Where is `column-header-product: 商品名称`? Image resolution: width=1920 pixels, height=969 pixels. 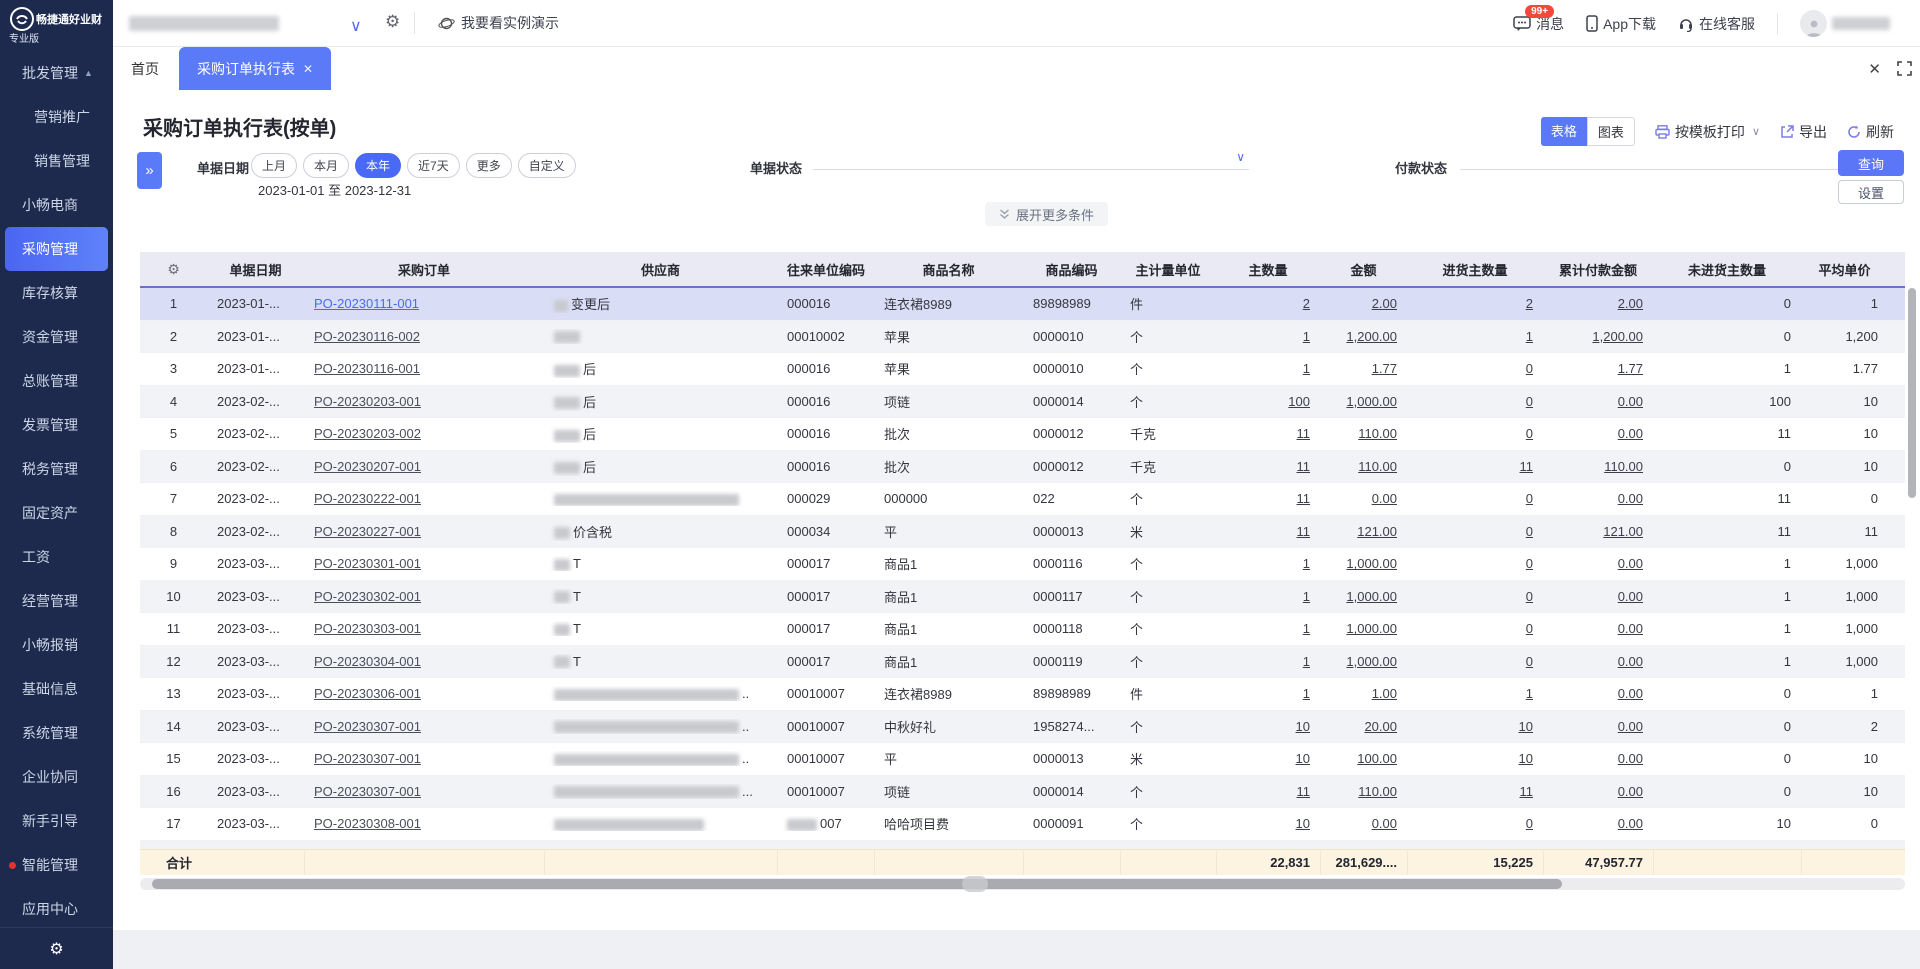
column-header-product: 商品名称 is located at coordinates (948, 270).